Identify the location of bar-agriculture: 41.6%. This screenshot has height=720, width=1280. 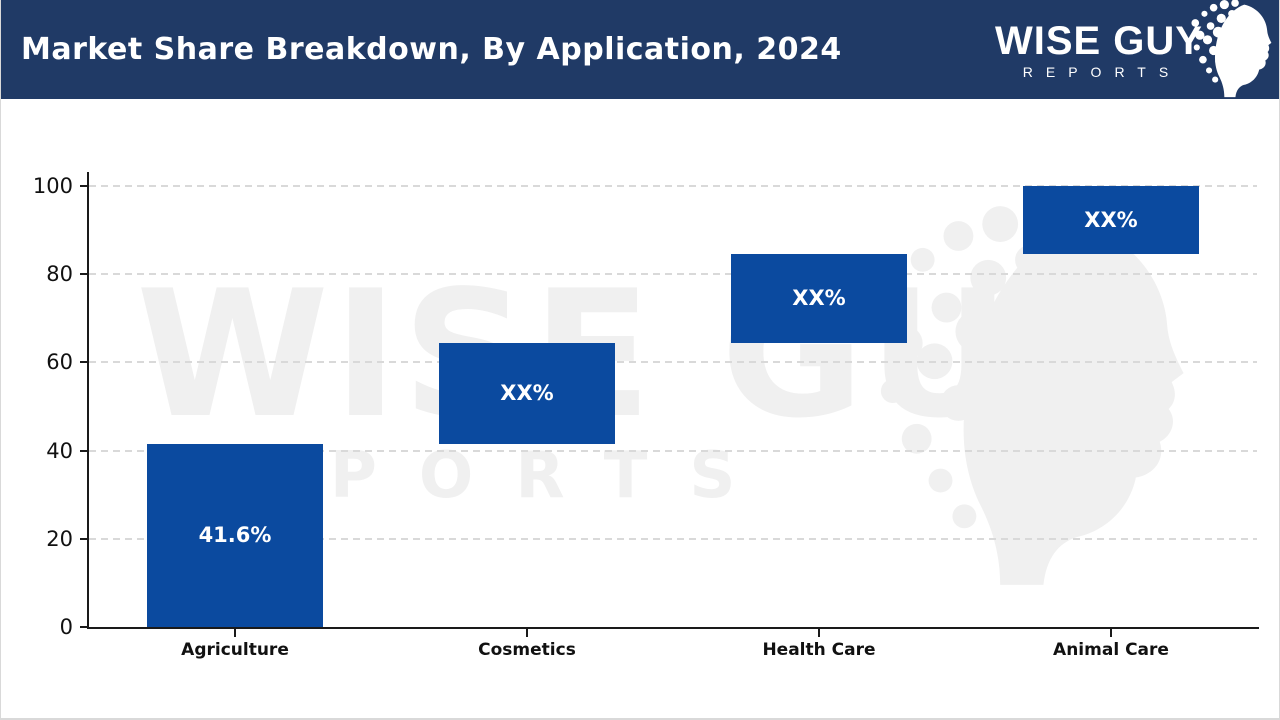
(235, 535).